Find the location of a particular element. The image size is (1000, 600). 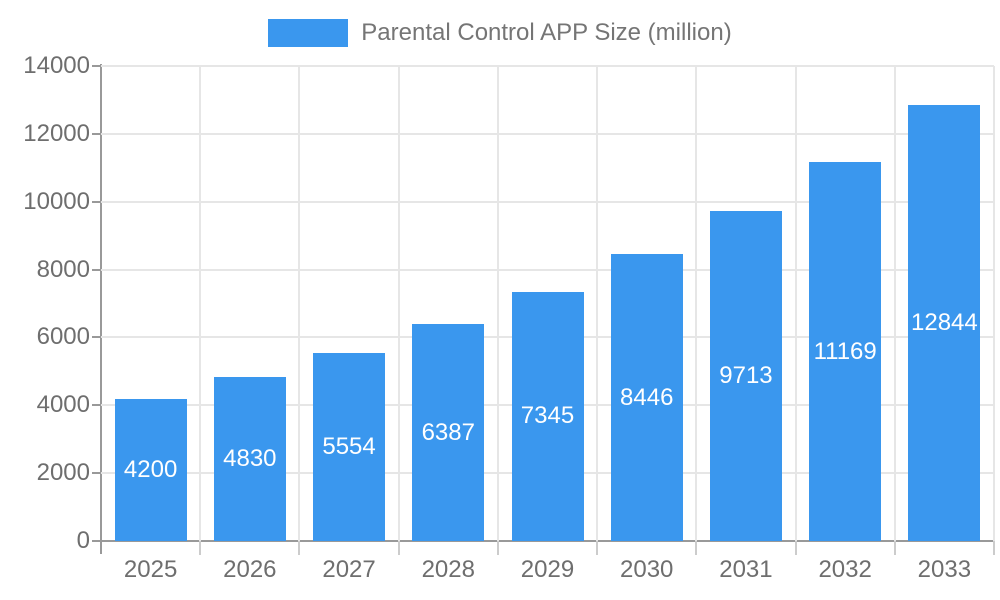

bar-value-label: 7345 is located at coordinates (547, 416).